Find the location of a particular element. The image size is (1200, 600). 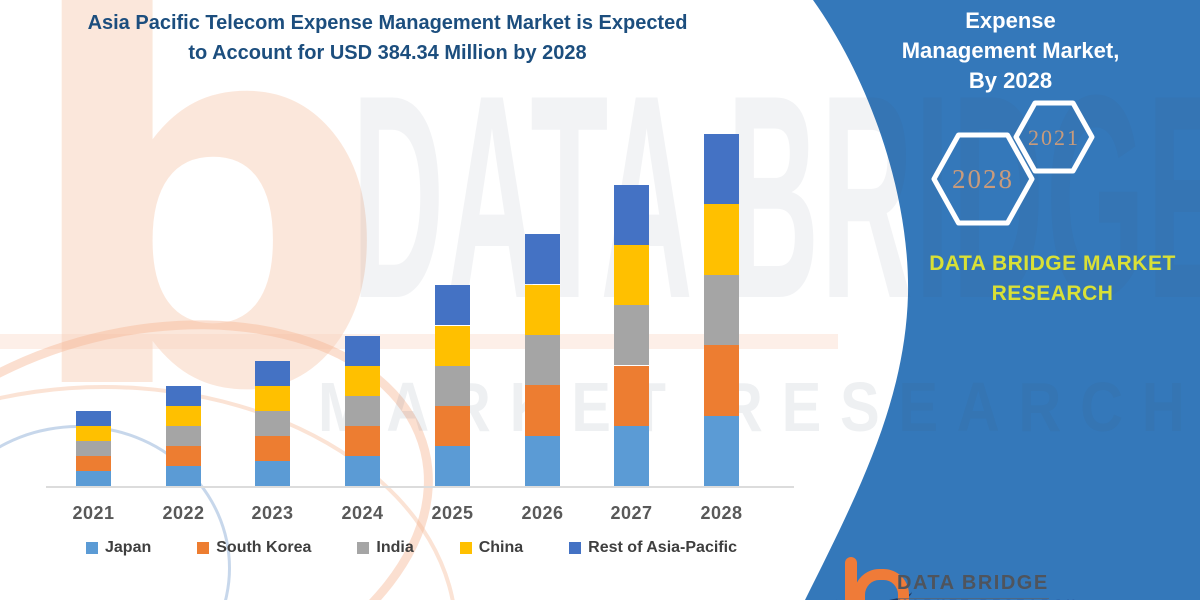

logo-b-bowl-icon is located at coordinates (881, 584).